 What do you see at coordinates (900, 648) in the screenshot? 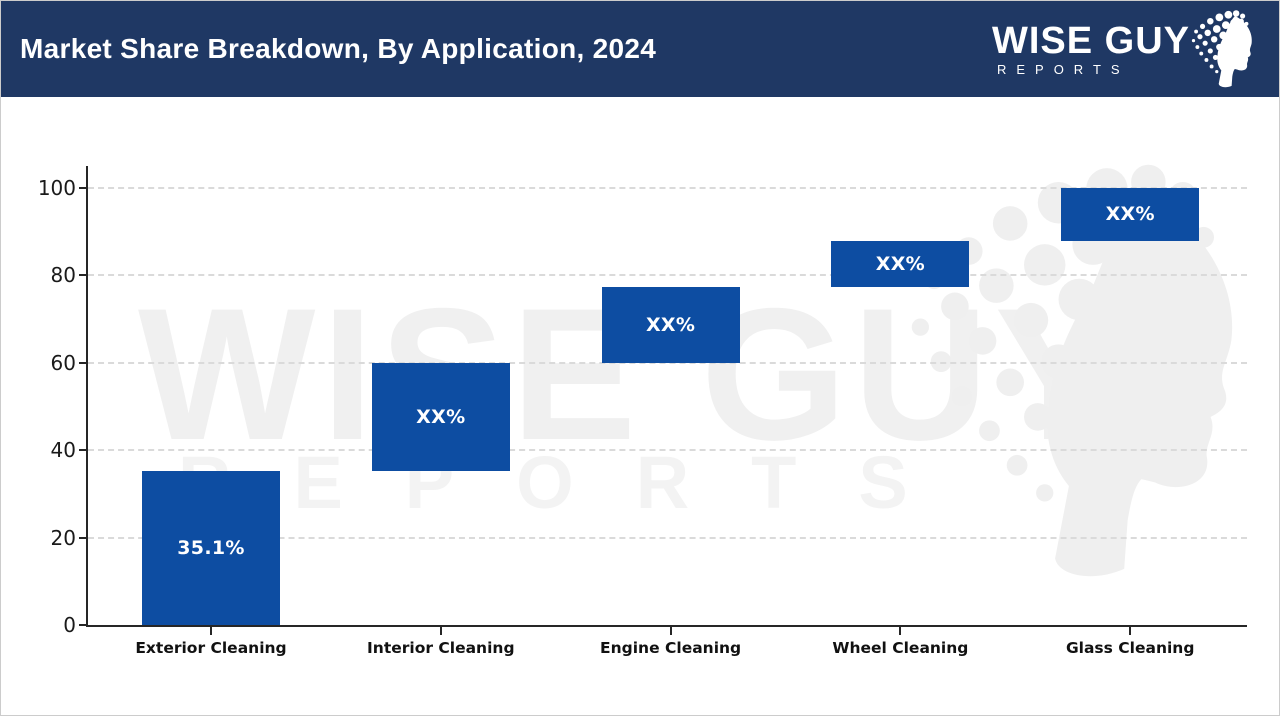
I see `x-axis-label-wheel-cleaning: Wheel Cleaning` at bounding box center [900, 648].